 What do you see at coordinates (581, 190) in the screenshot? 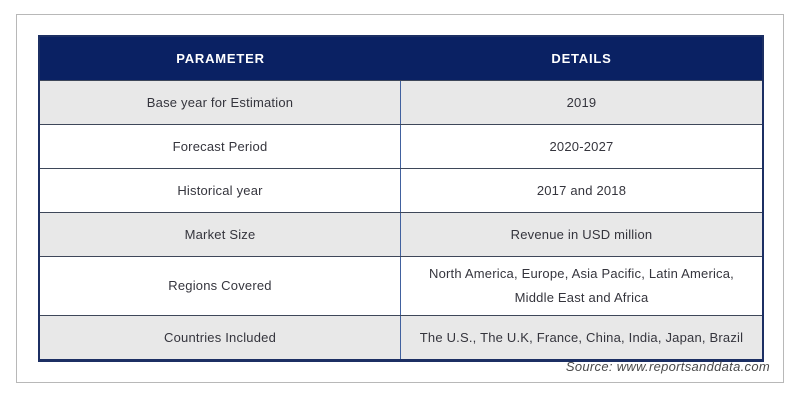
I see `details-cell: 2017 and 2018` at bounding box center [581, 190].